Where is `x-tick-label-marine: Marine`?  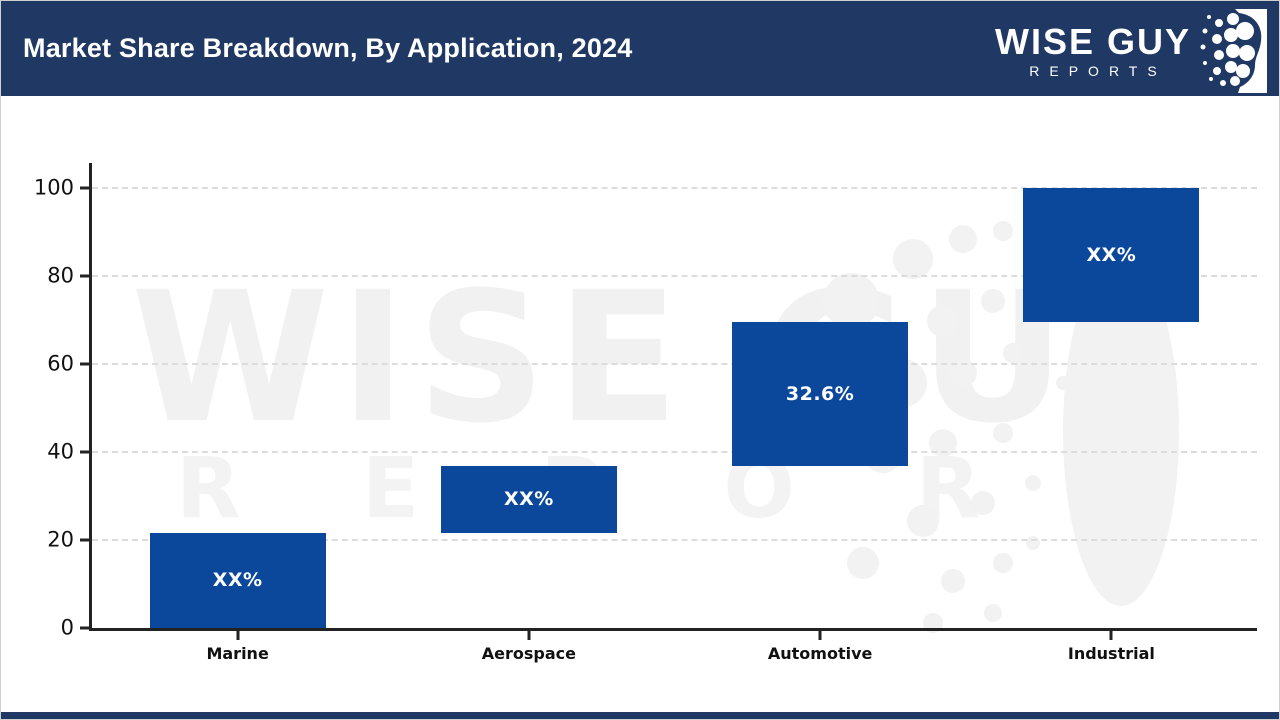 x-tick-label-marine: Marine is located at coordinates (237, 653).